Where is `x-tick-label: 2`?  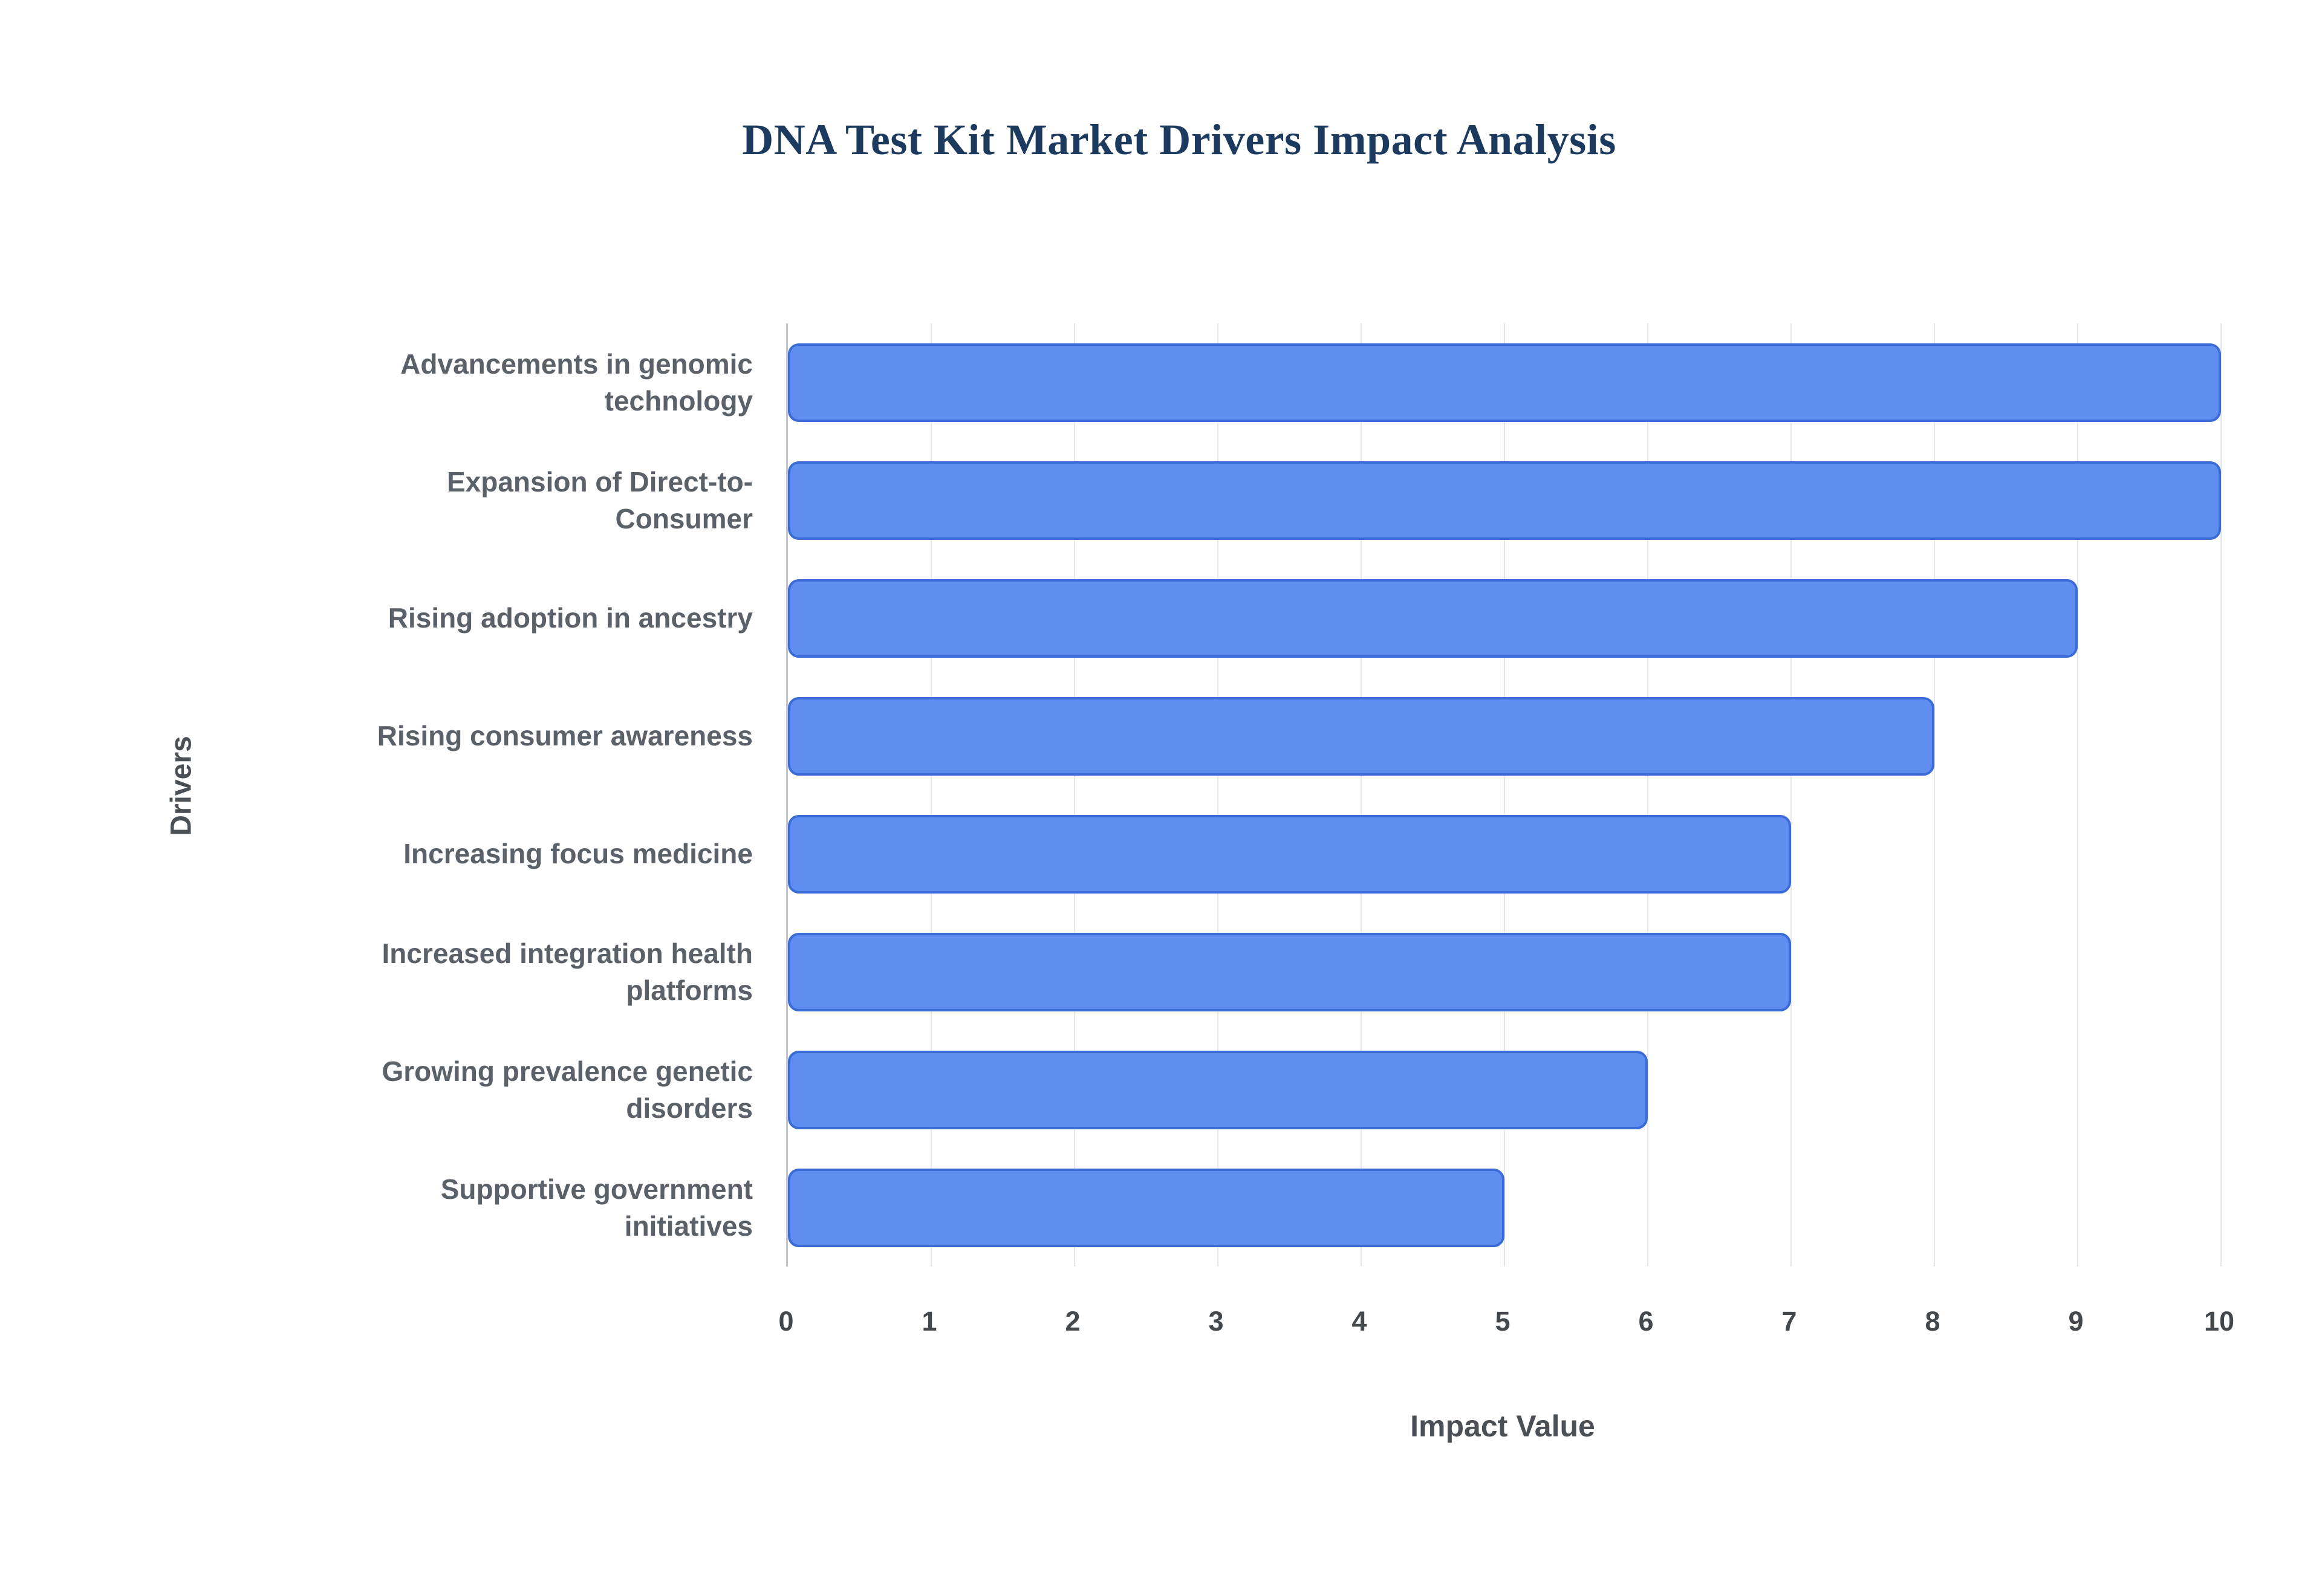 x-tick-label: 2 is located at coordinates (1073, 1321).